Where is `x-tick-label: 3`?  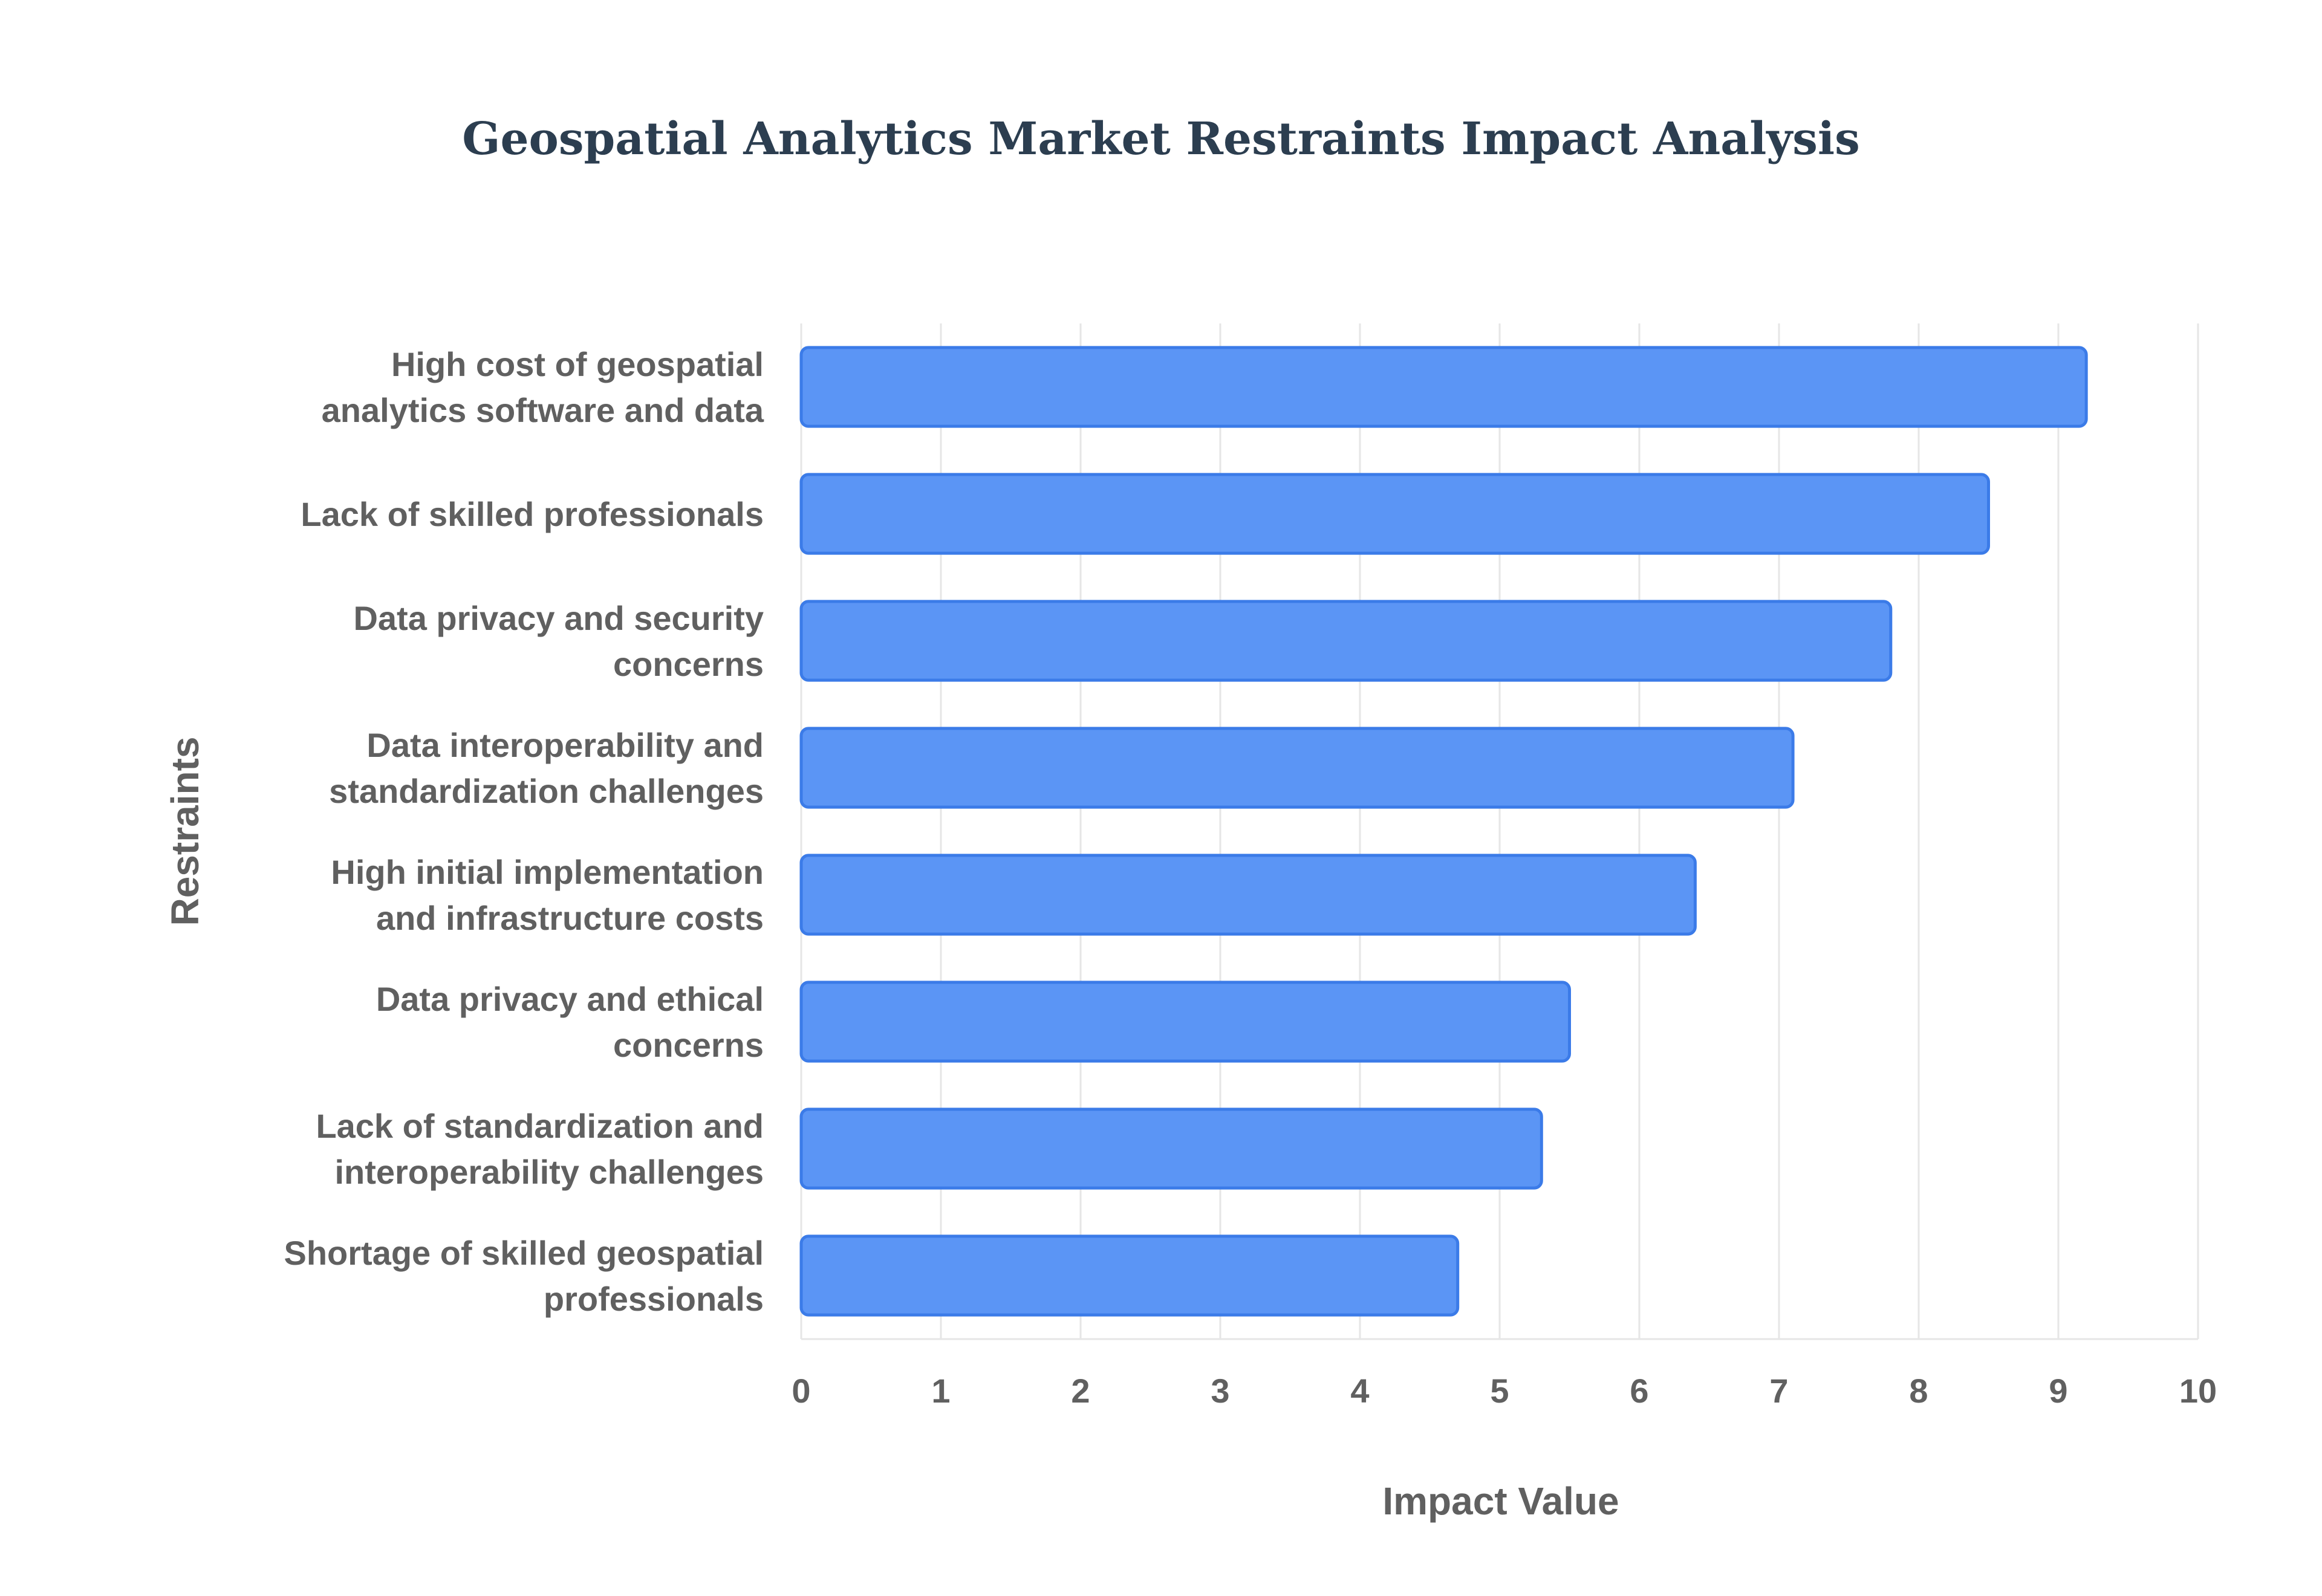
x-tick-label: 3 is located at coordinates (1220, 1391).